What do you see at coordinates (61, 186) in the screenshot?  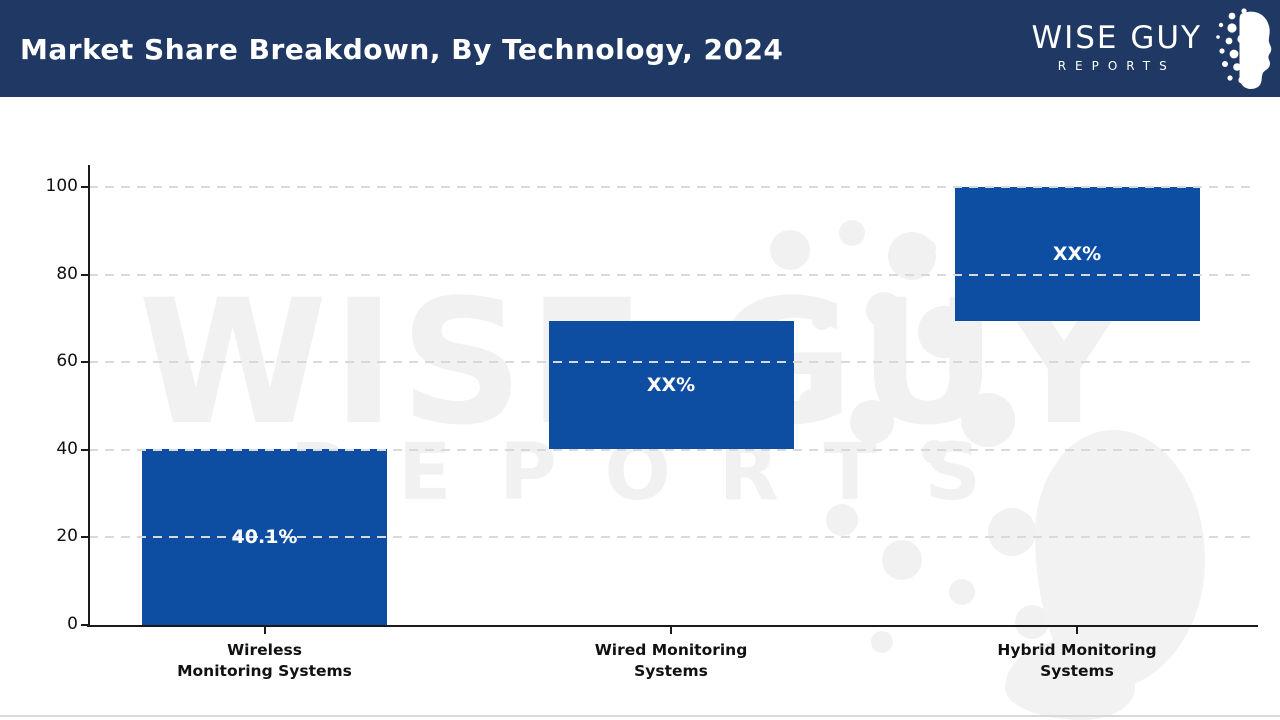 I see `y-tick-label-100: 100` at bounding box center [61, 186].